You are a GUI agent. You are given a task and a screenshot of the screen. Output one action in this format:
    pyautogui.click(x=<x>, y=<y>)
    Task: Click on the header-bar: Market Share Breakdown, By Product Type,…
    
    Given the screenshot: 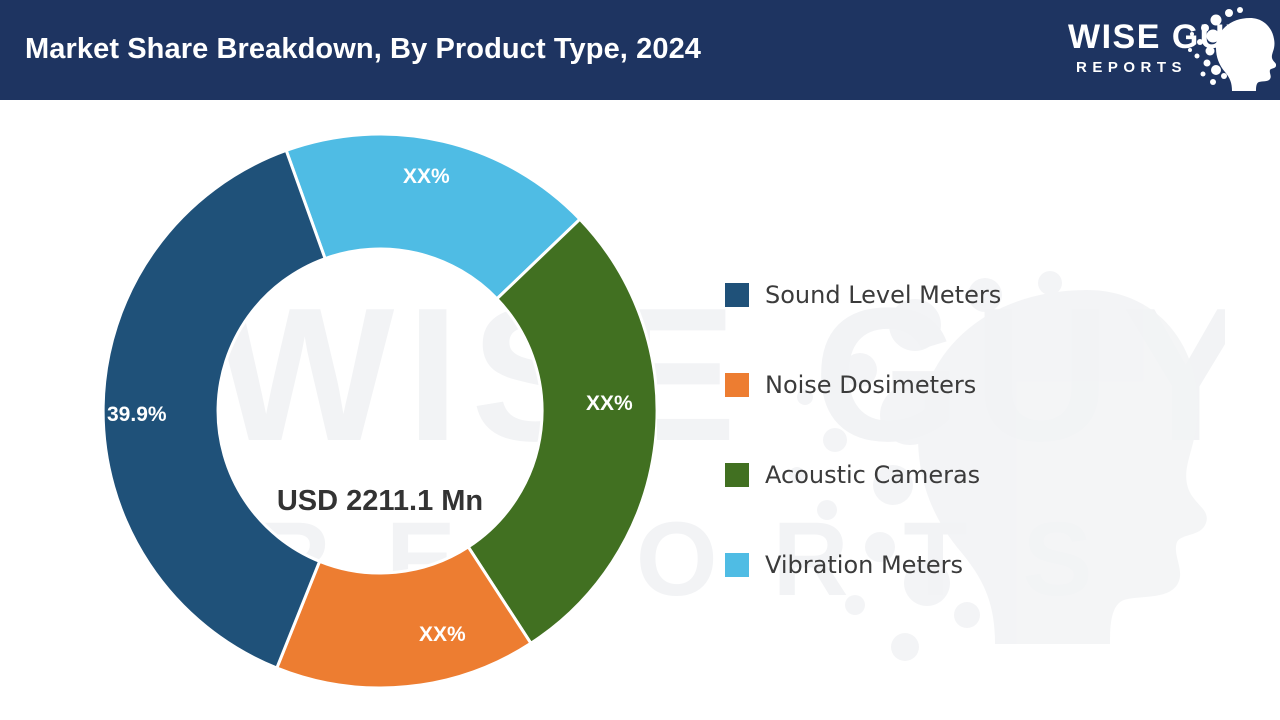 What is the action you would take?
    pyautogui.click(x=640, y=50)
    